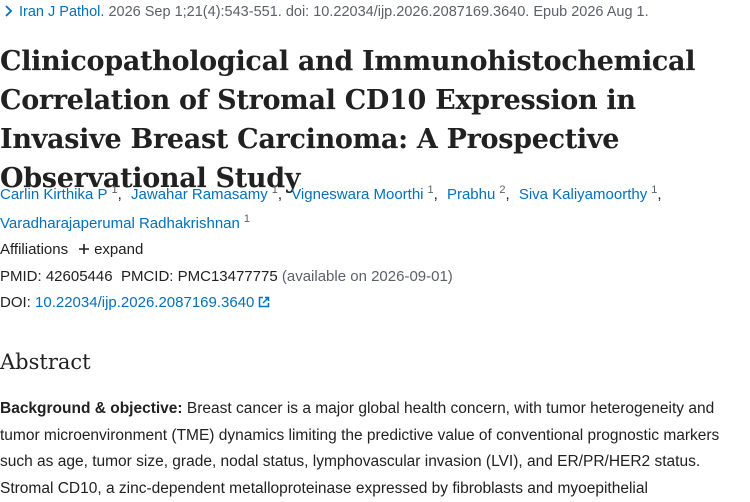  Describe the element at coordinates (471, 194) in the screenshot. I see `author-link: Prabhu` at that location.